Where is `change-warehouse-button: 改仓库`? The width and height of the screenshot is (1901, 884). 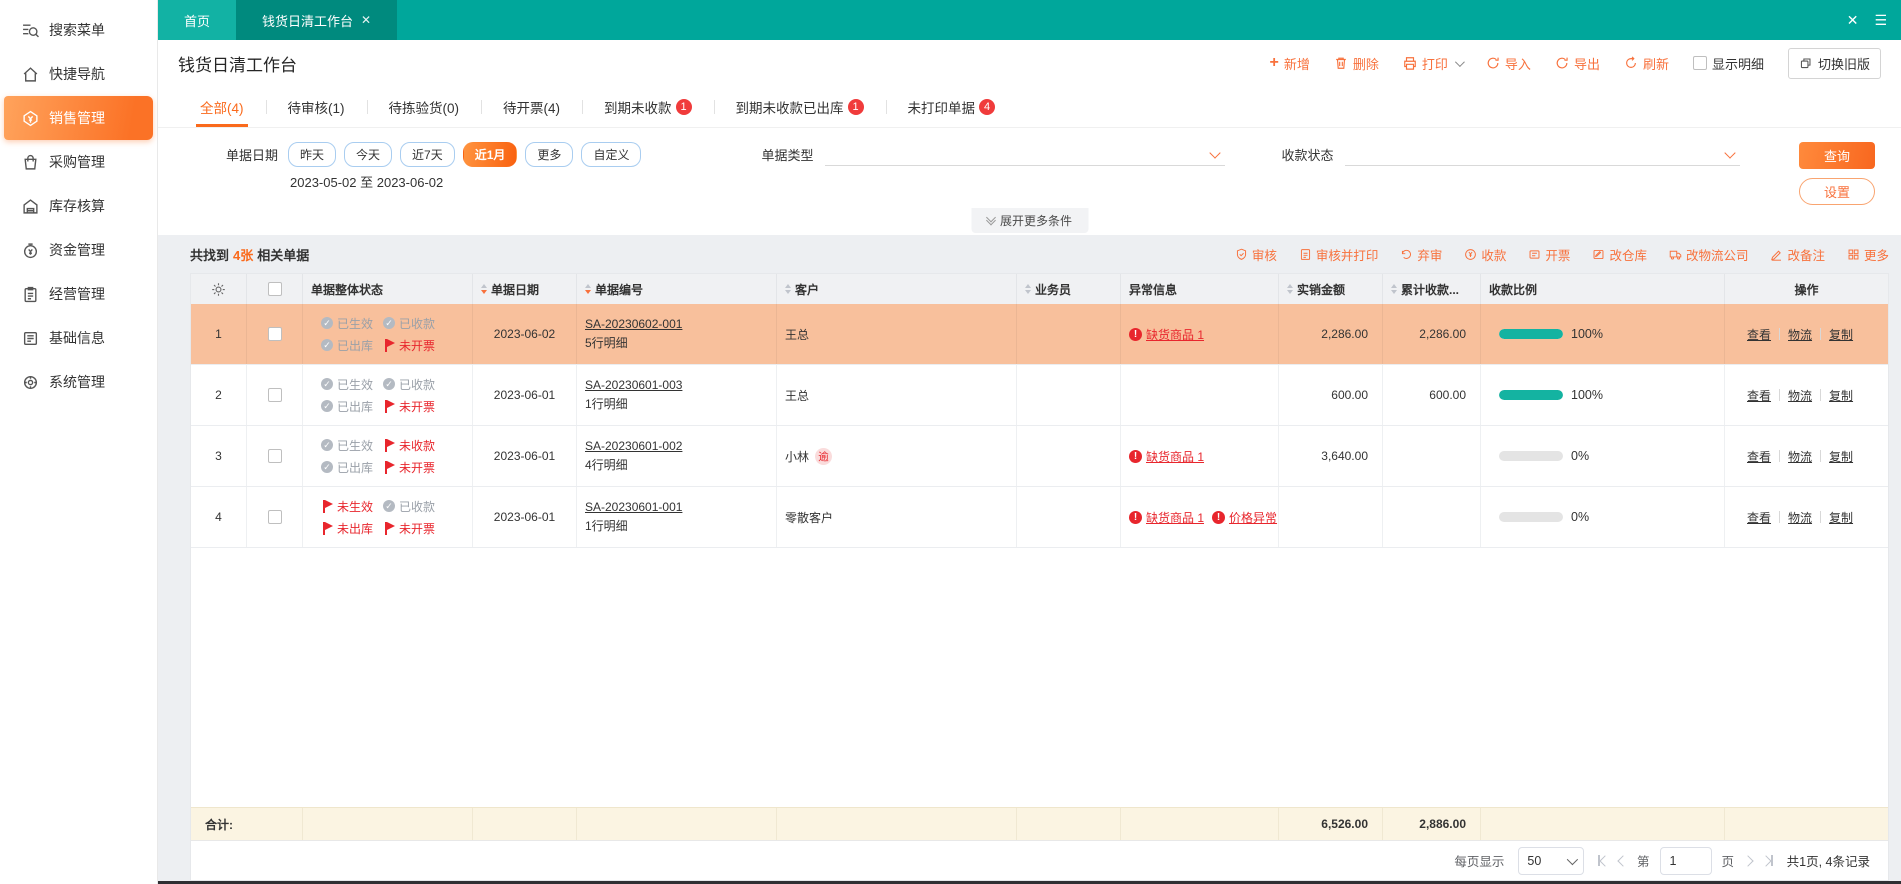
change-warehouse-button: 改仓库 is located at coordinates (1619, 254).